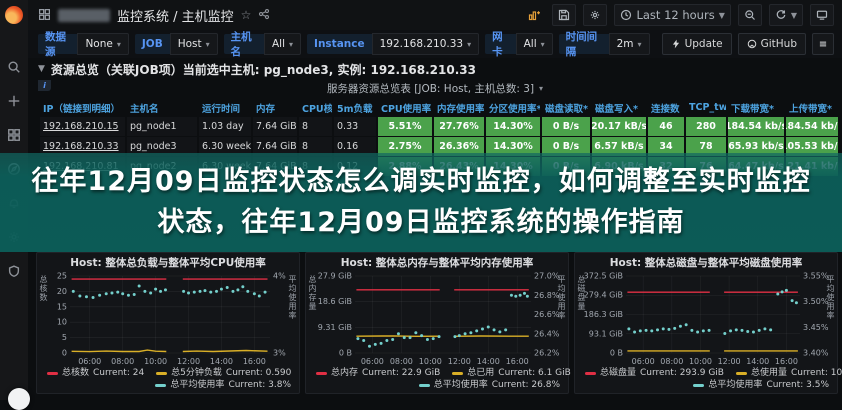 The image size is (842, 410). Describe the element at coordinates (604, 44) in the screenshot. I see `variable-chip-5: 时间间隔 2m ▾` at that location.